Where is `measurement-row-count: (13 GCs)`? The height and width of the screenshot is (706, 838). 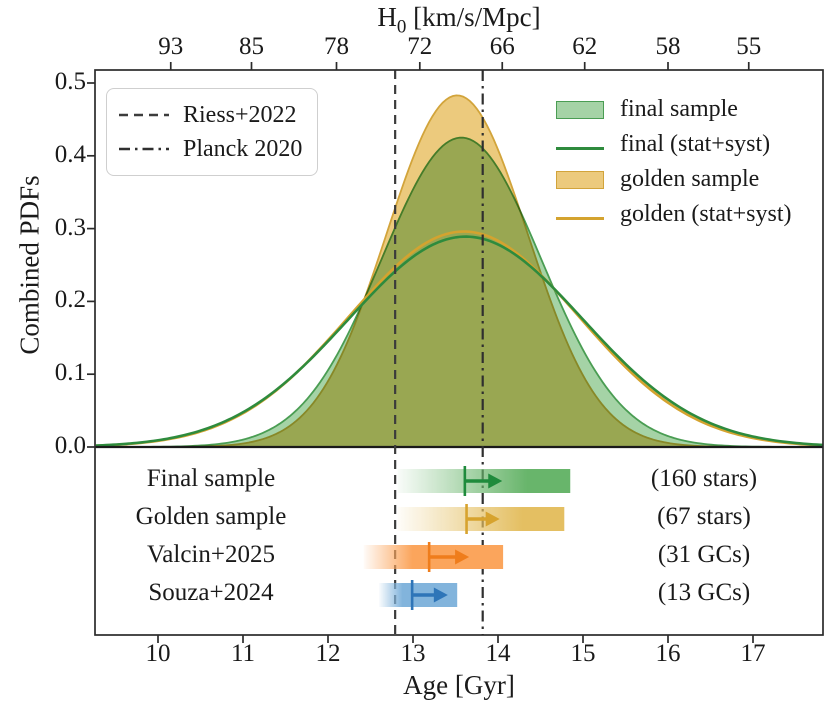 measurement-row-count: (13 GCs) is located at coordinates (704, 592).